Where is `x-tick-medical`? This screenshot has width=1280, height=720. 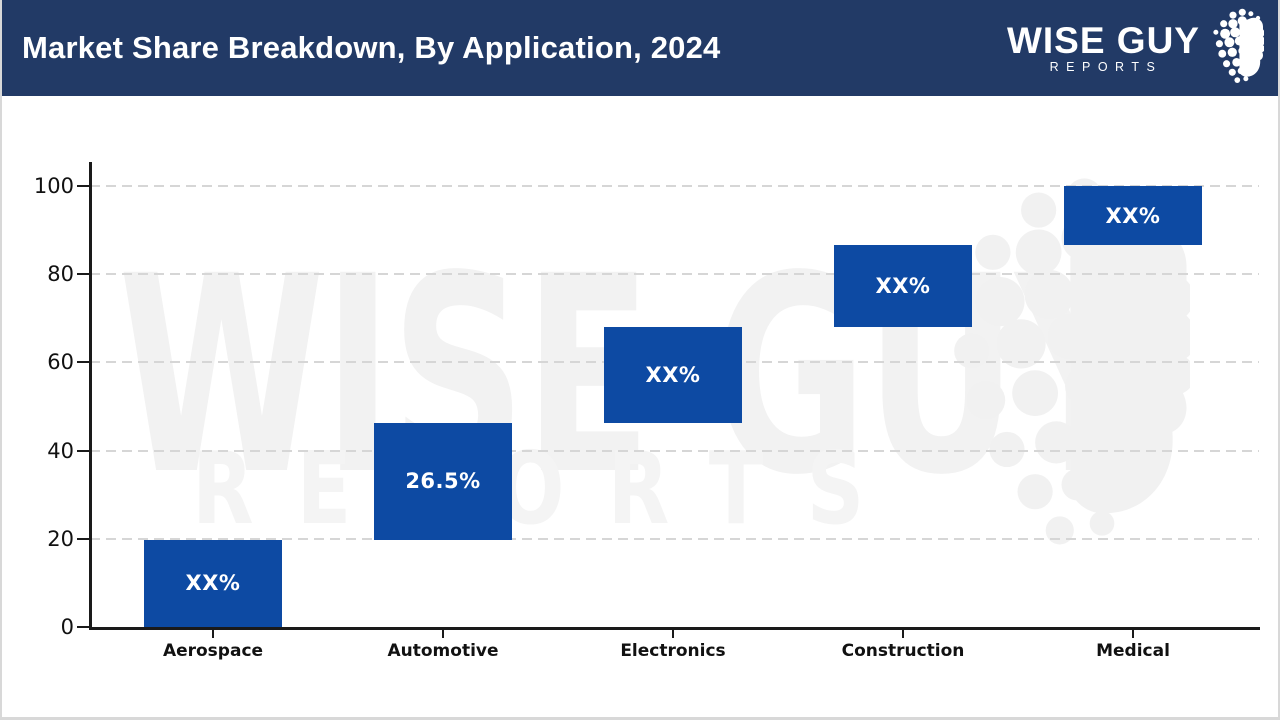 x-tick-medical is located at coordinates (1133, 634).